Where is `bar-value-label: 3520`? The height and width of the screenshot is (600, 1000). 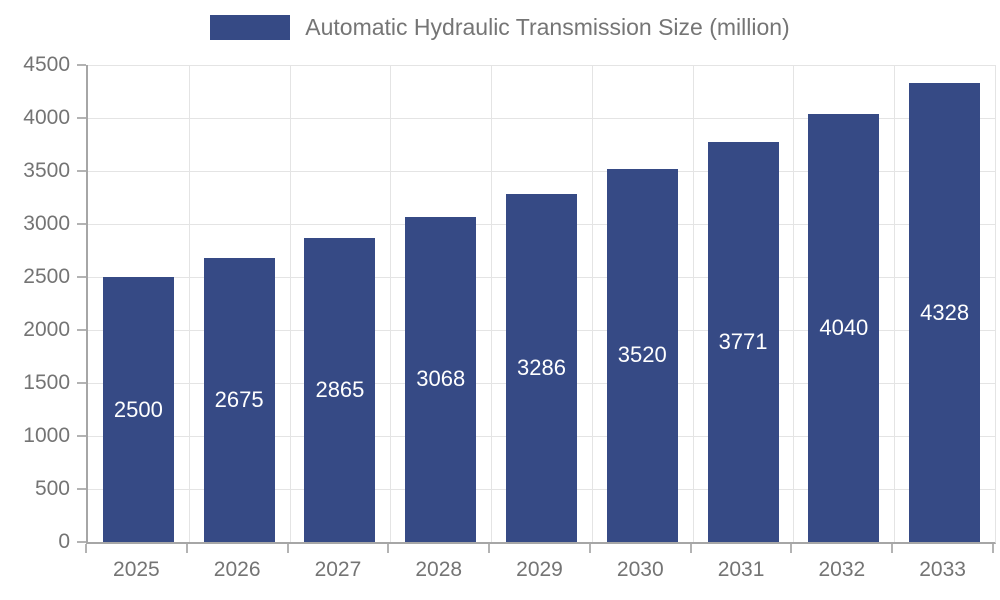 bar-value-label: 3520 is located at coordinates (642, 355).